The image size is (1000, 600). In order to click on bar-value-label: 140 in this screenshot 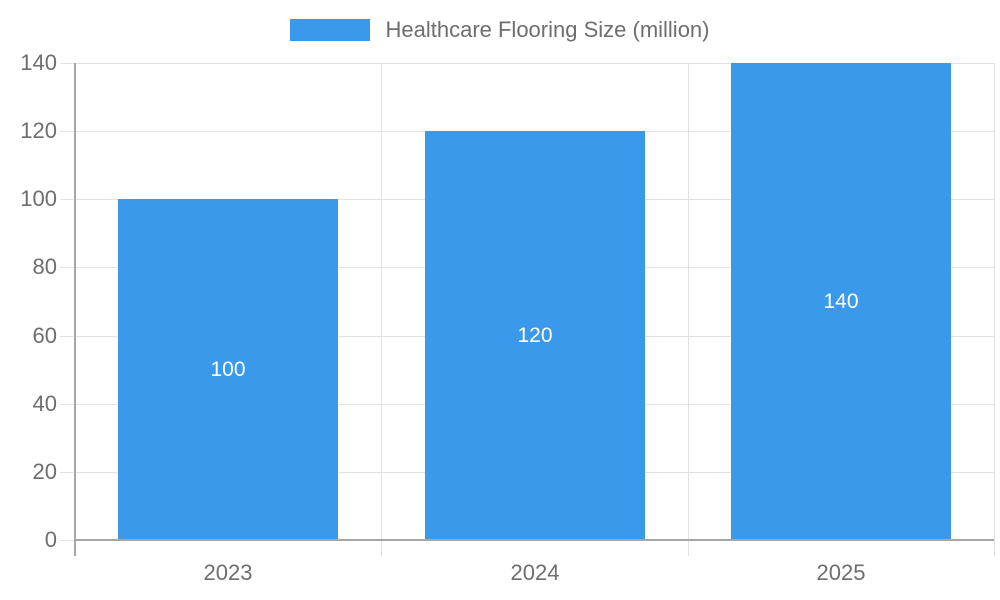, I will do `click(841, 301)`.